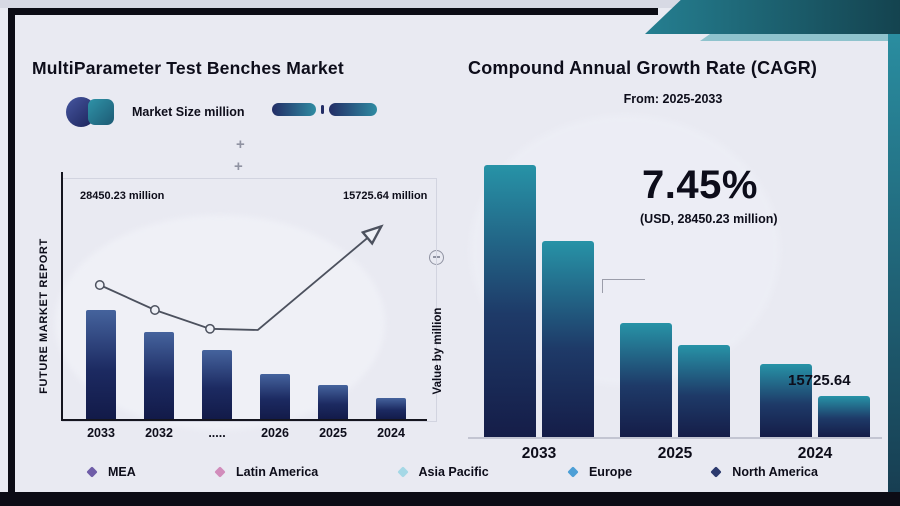 This screenshot has width=900, height=506. What do you see at coordinates (239, 279) in the screenshot?
I see `trend-arrow-line` at bounding box center [239, 279].